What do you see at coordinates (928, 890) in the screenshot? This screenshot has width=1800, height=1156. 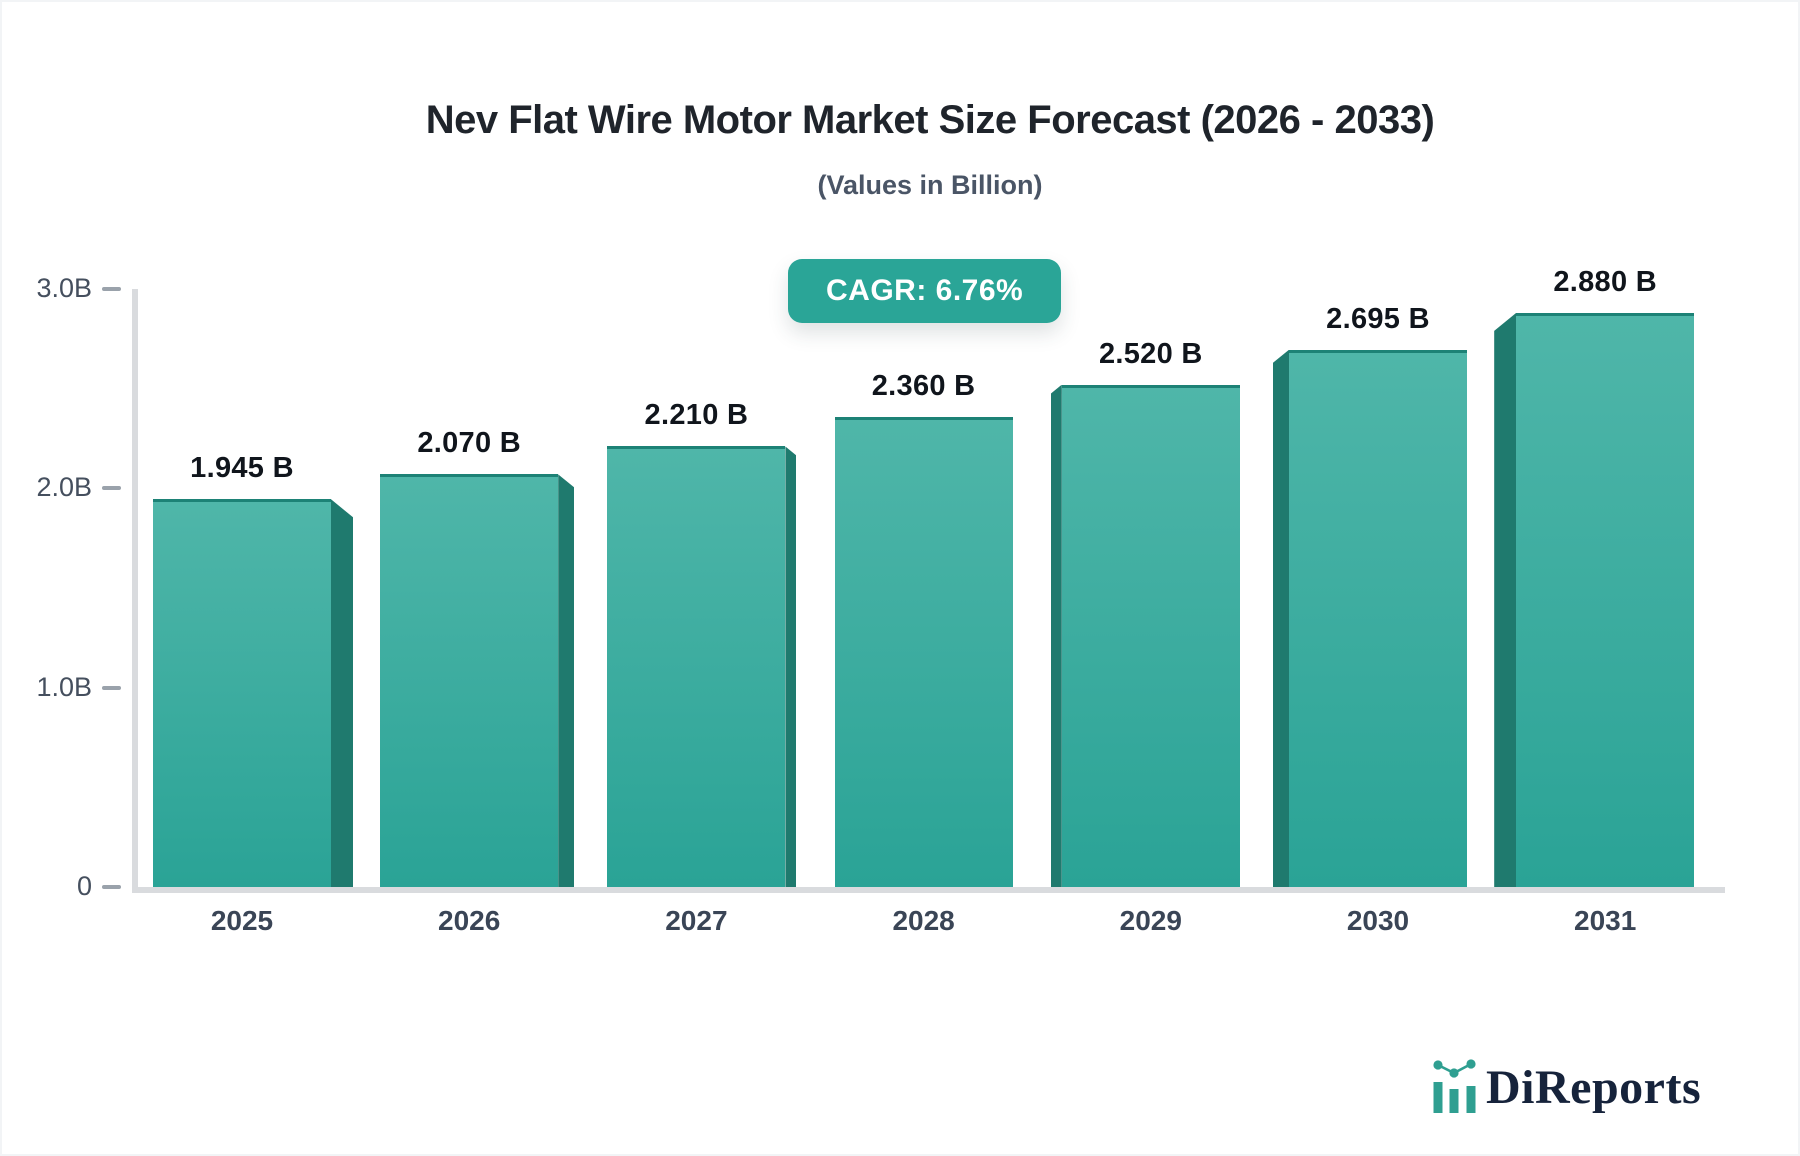 I see `x-axis-line` at bounding box center [928, 890].